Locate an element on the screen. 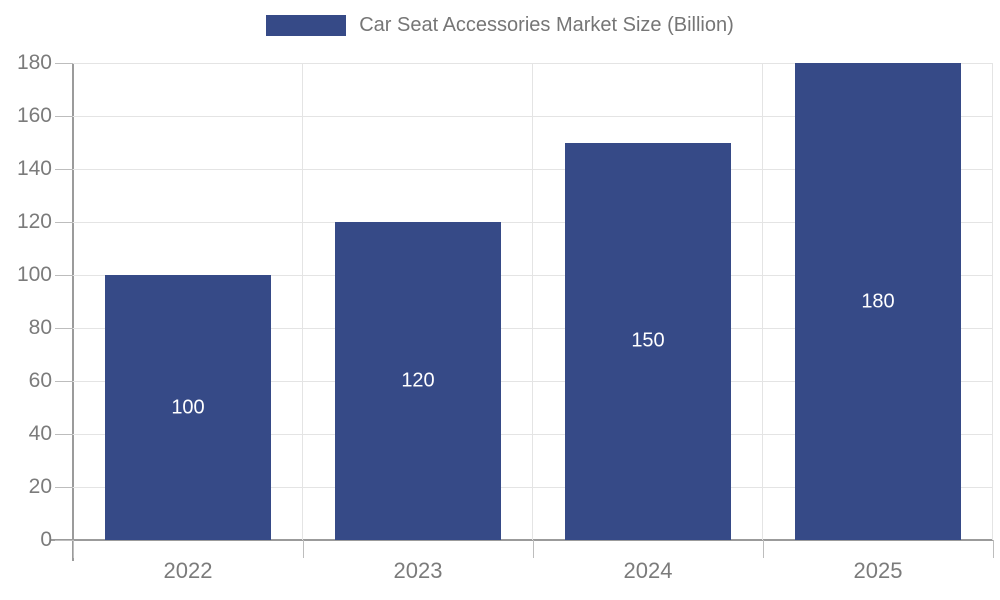  bar-2022: 100 is located at coordinates (188, 407).